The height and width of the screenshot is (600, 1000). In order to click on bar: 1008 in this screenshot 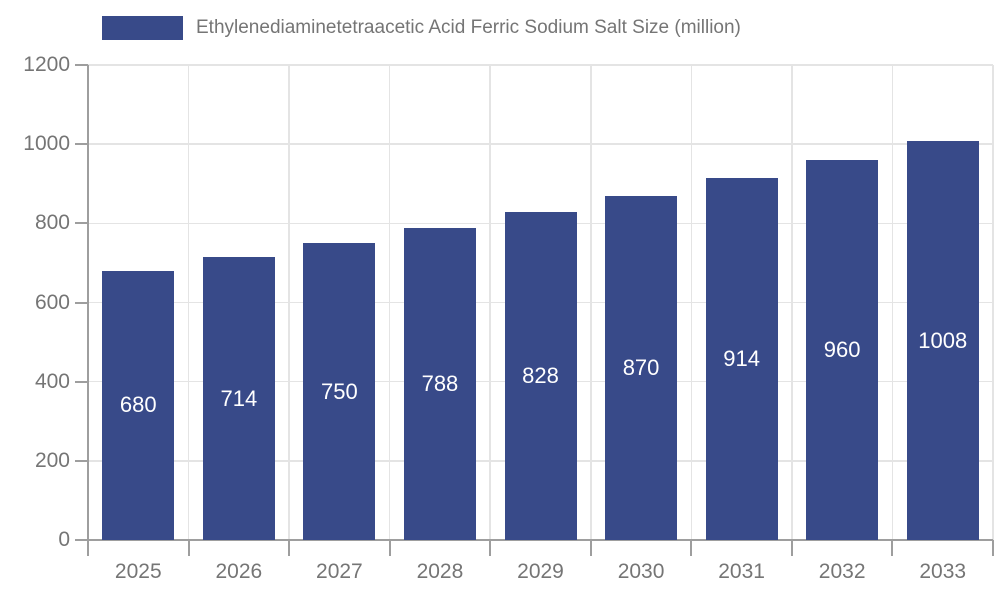, I will do `click(942, 340)`.